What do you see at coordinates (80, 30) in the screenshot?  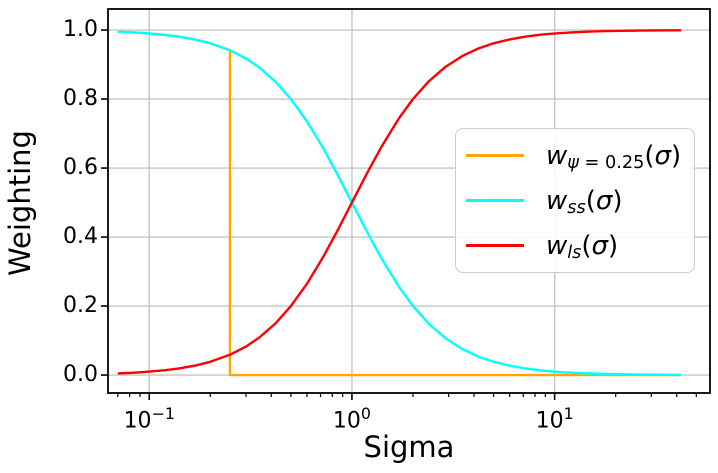 I see `y-tick-label: 1.0` at bounding box center [80, 30].